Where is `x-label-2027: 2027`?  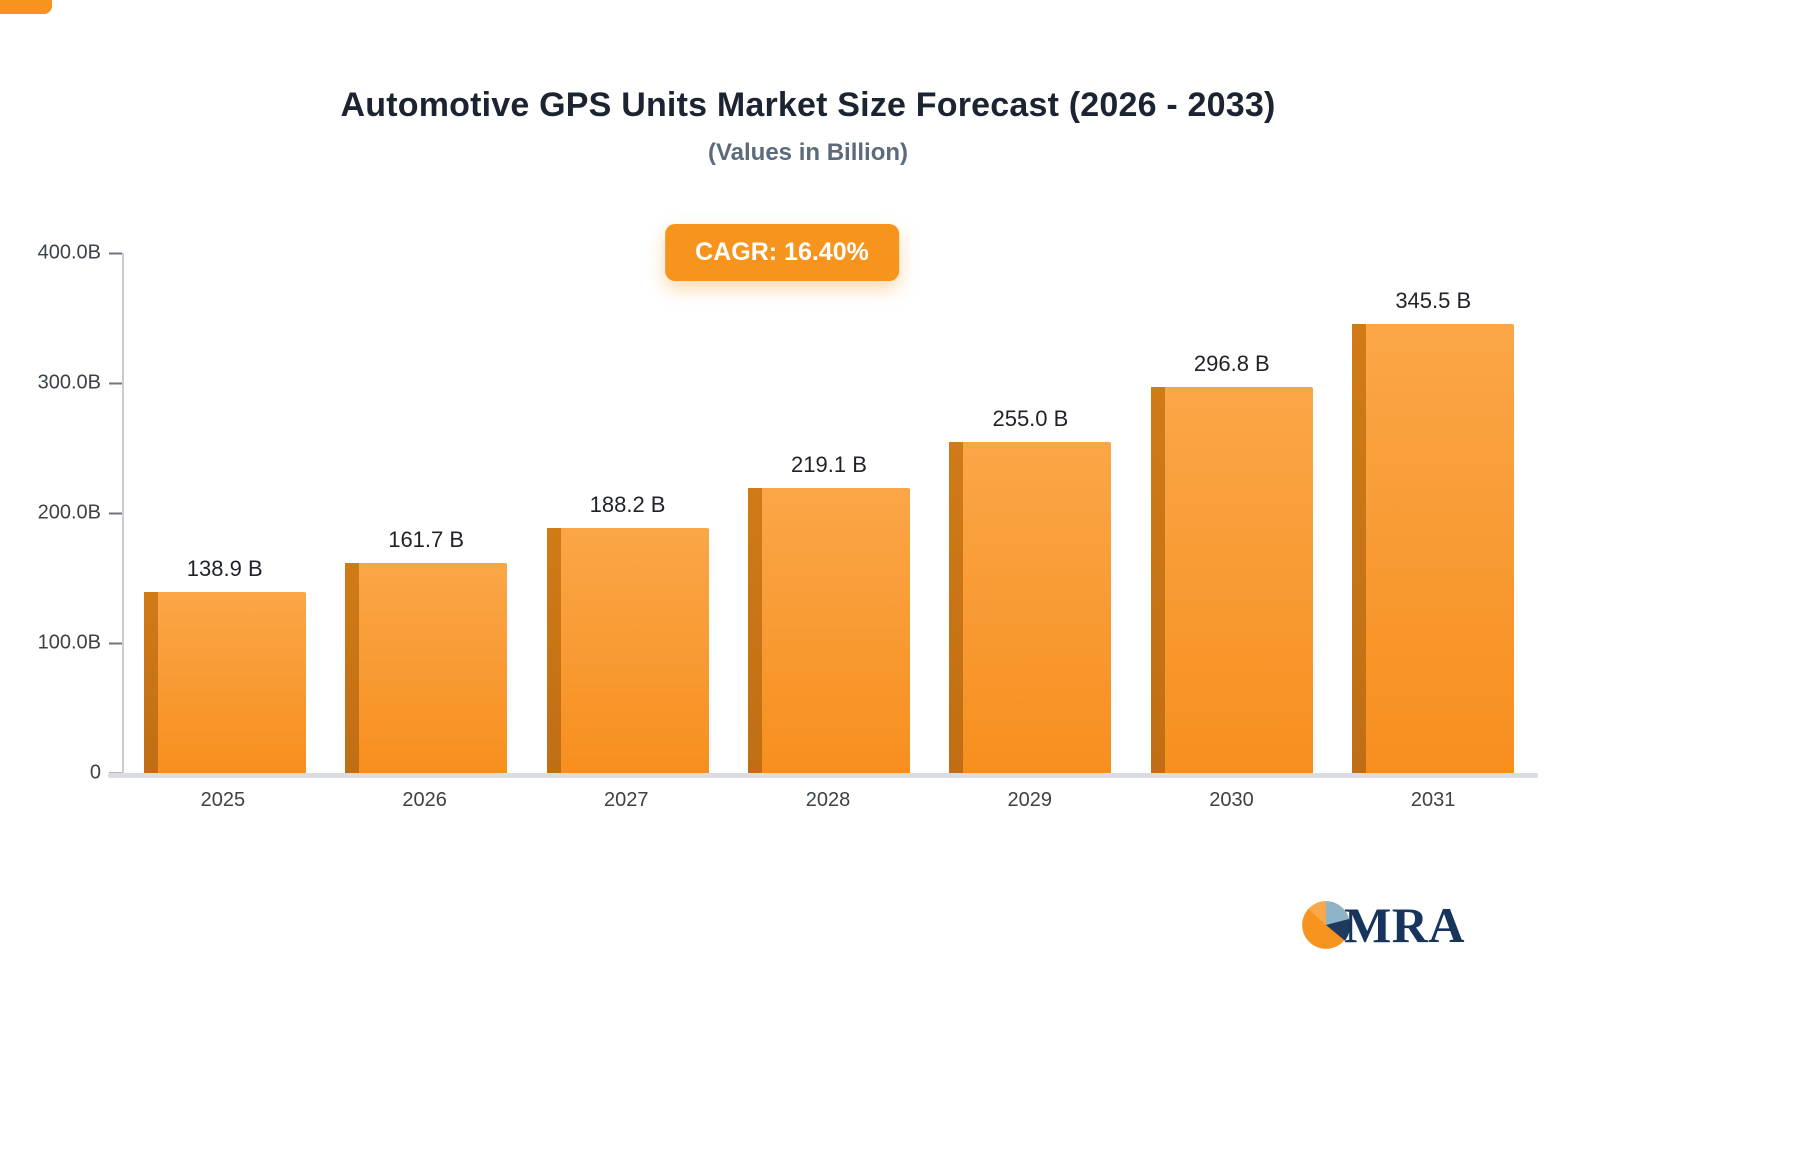
x-label-2027: 2027 is located at coordinates (626, 800).